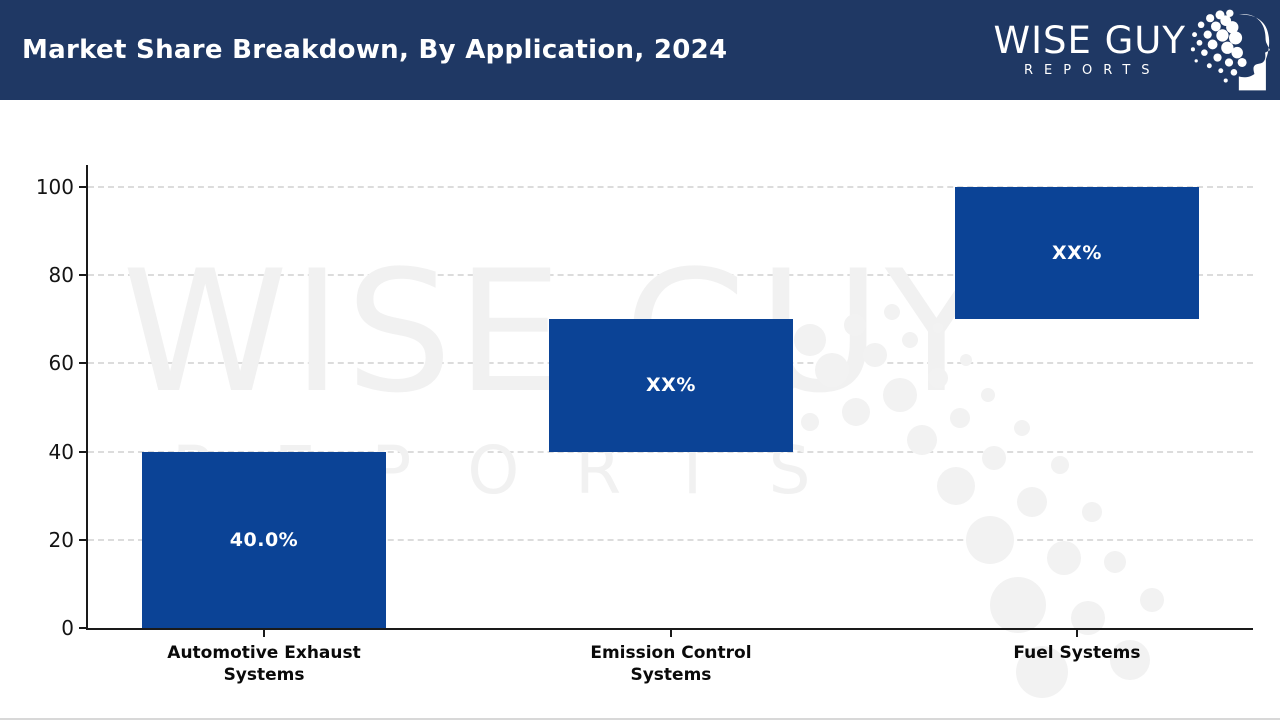 This screenshot has height=720, width=1280. Describe the element at coordinates (1089, 40) in the screenshot. I see `logo-wordmark: WISE GUY` at that location.